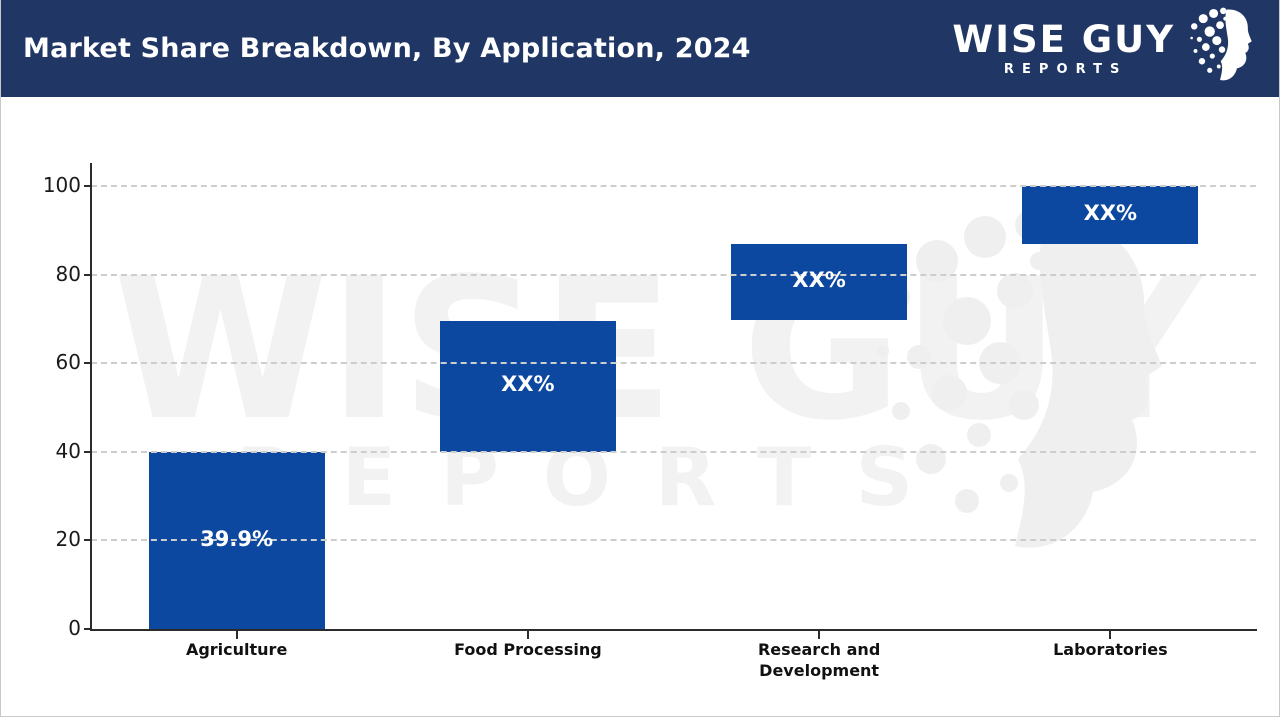 This screenshot has width=1280, height=720. What do you see at coordinates (68, 450) in the screenshot?
I see `y-tick-label-40: 40` at bounding box center [68, 450].